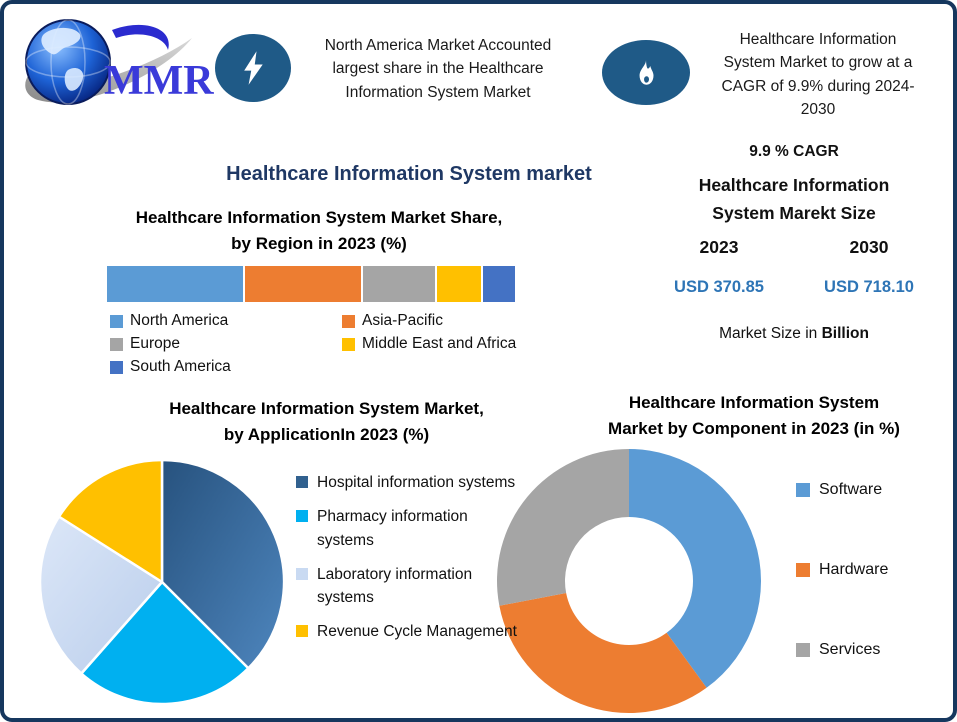 The image size is (957, 722). Describe the element at coordinates (603, 652) in the screenshot. I see `donut-slice-hardware` at that location.